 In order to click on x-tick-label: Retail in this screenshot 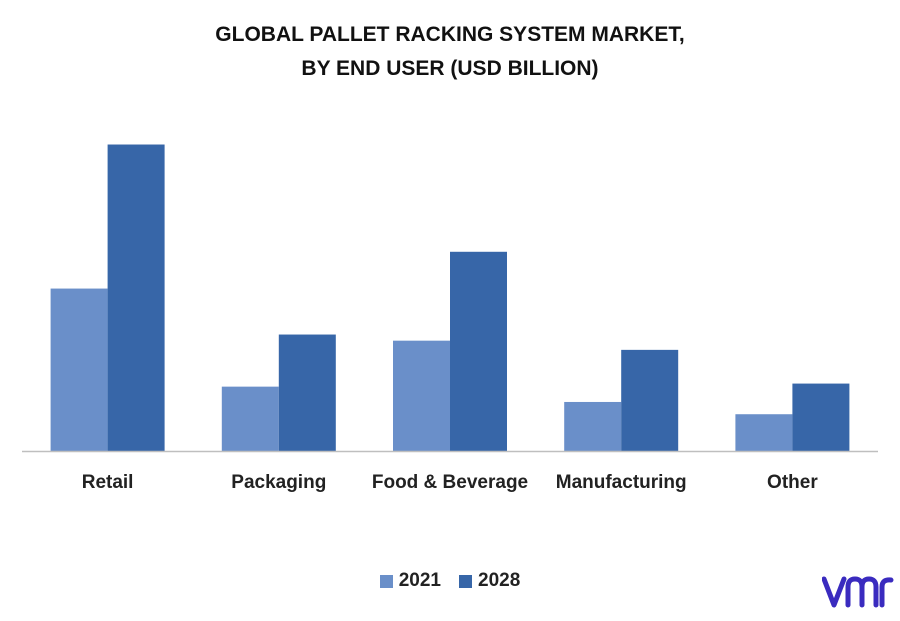, I will do `click(108, 482)`.